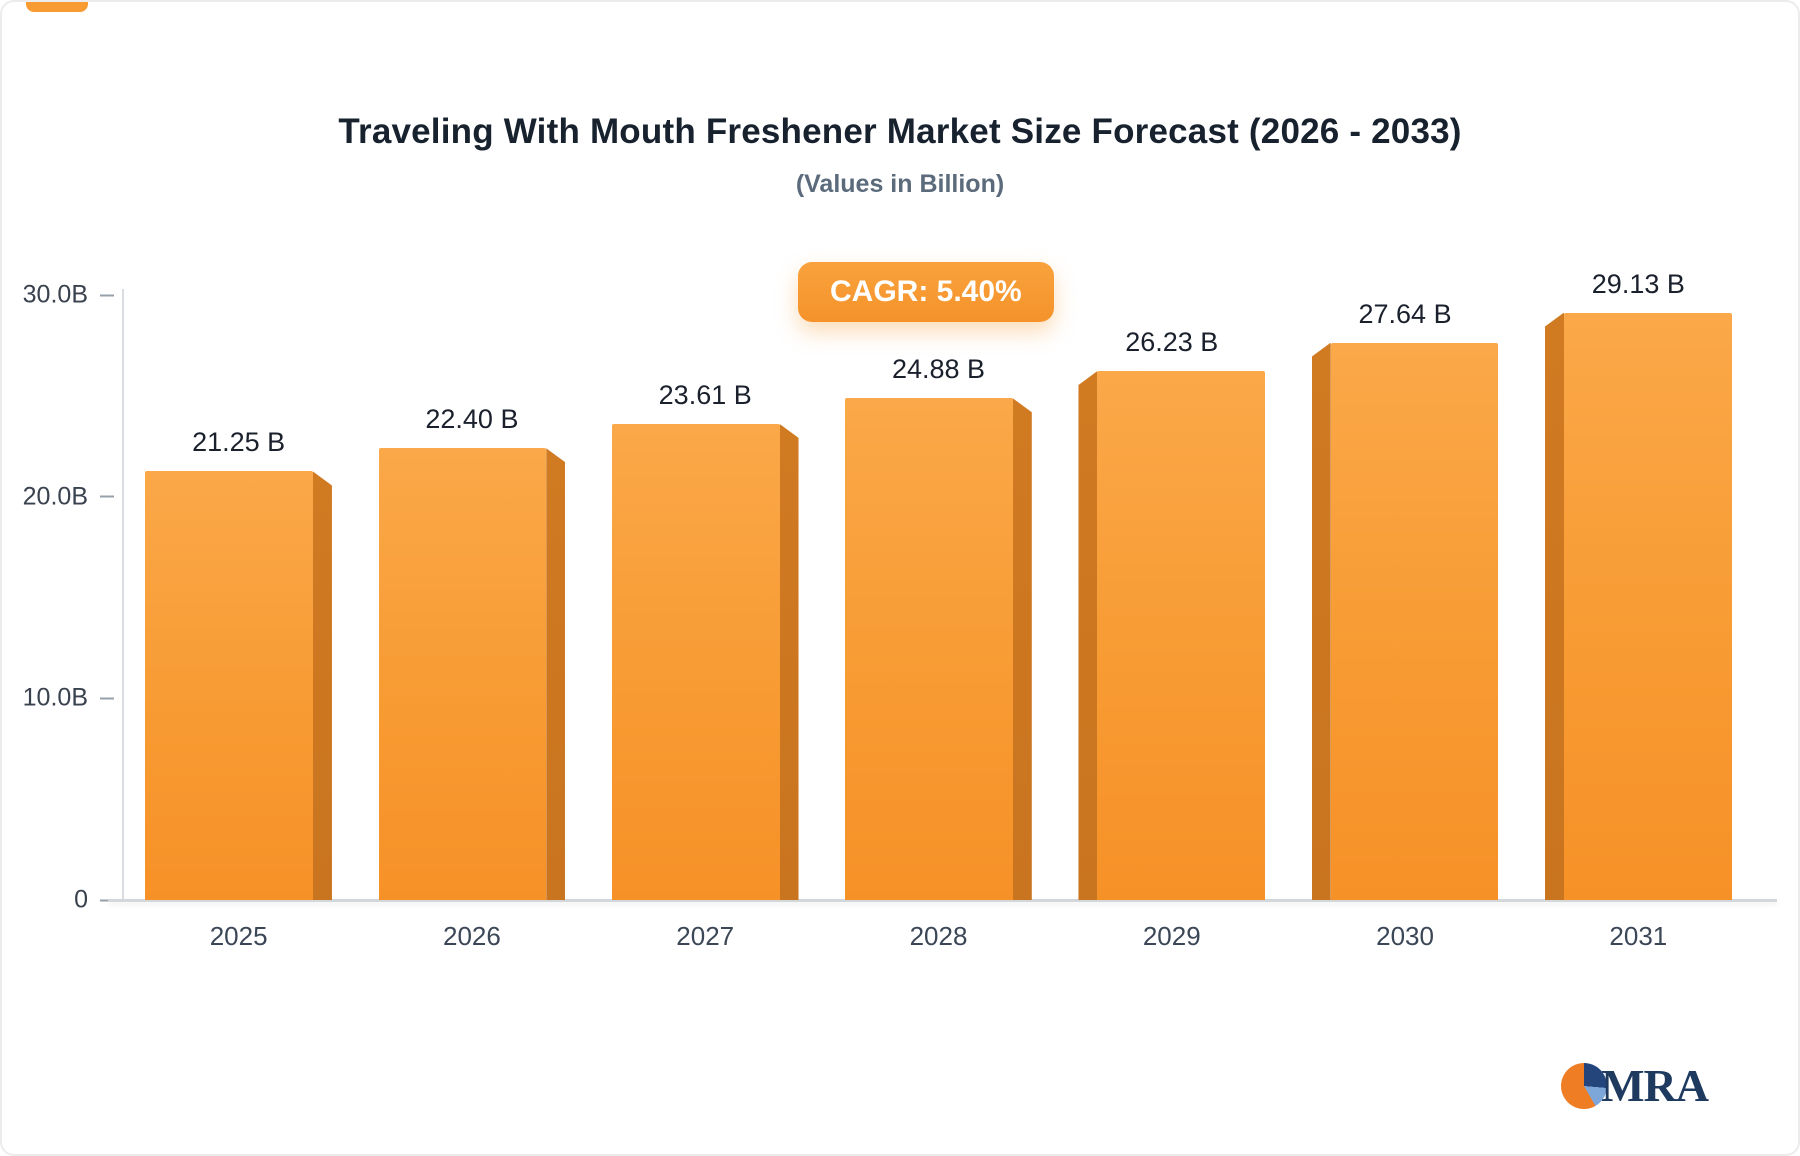 The image size is (1800, 1156). I want to click on bar-value-label: 24.88 B, so click(938, 369).